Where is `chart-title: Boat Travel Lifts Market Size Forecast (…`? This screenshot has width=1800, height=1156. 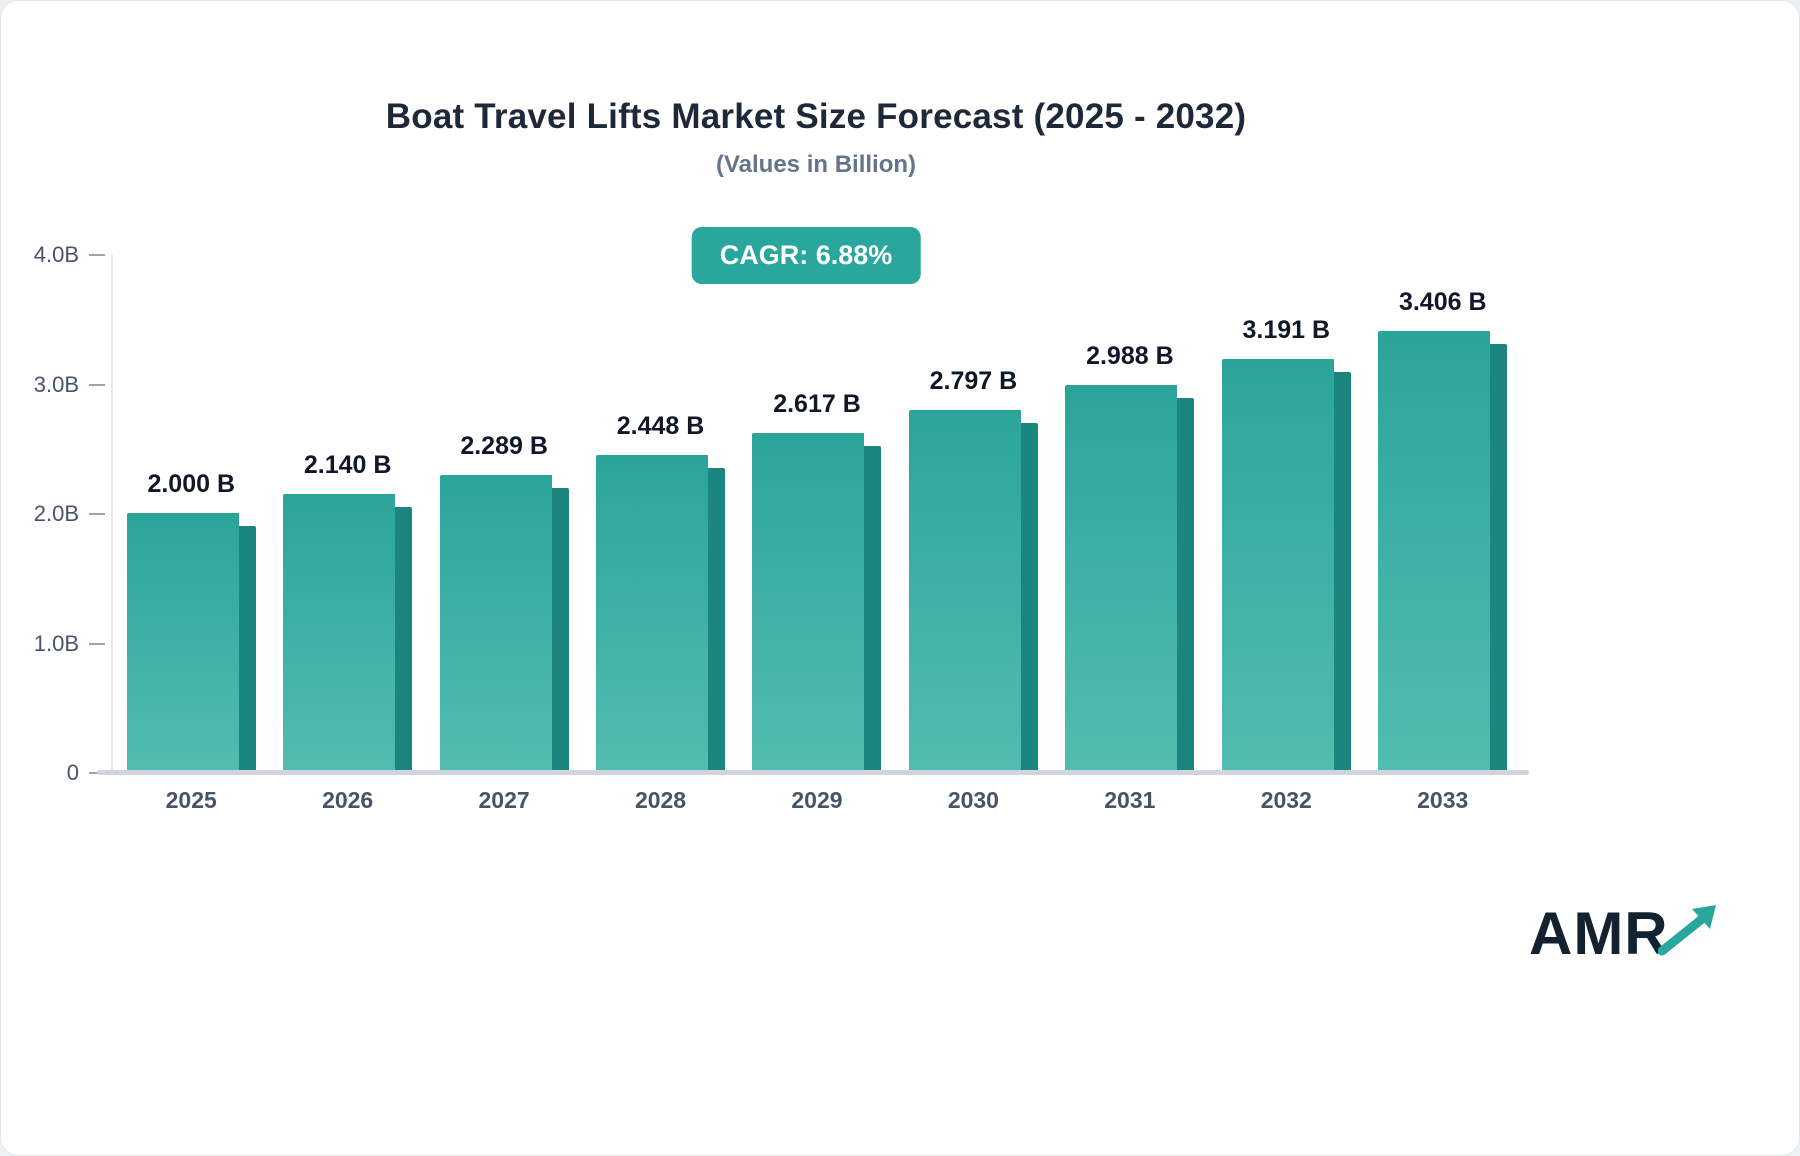
chart-title: Boat Travel Lifts Market Size Forecast (… is located at coordinates (816, 116).